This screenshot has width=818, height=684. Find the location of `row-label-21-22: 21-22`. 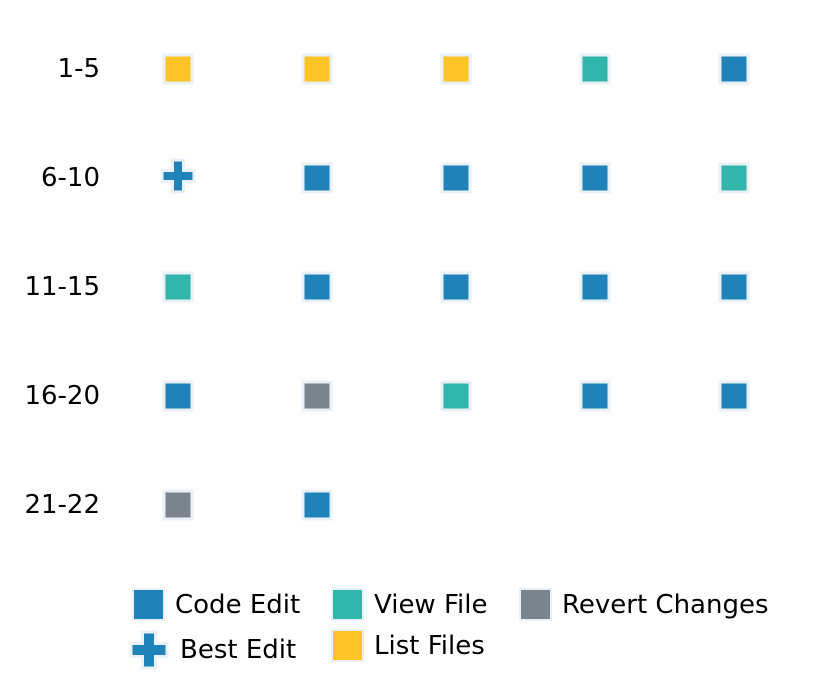

row-label-21-22: 21-22 is located at coordinates (62, 505).